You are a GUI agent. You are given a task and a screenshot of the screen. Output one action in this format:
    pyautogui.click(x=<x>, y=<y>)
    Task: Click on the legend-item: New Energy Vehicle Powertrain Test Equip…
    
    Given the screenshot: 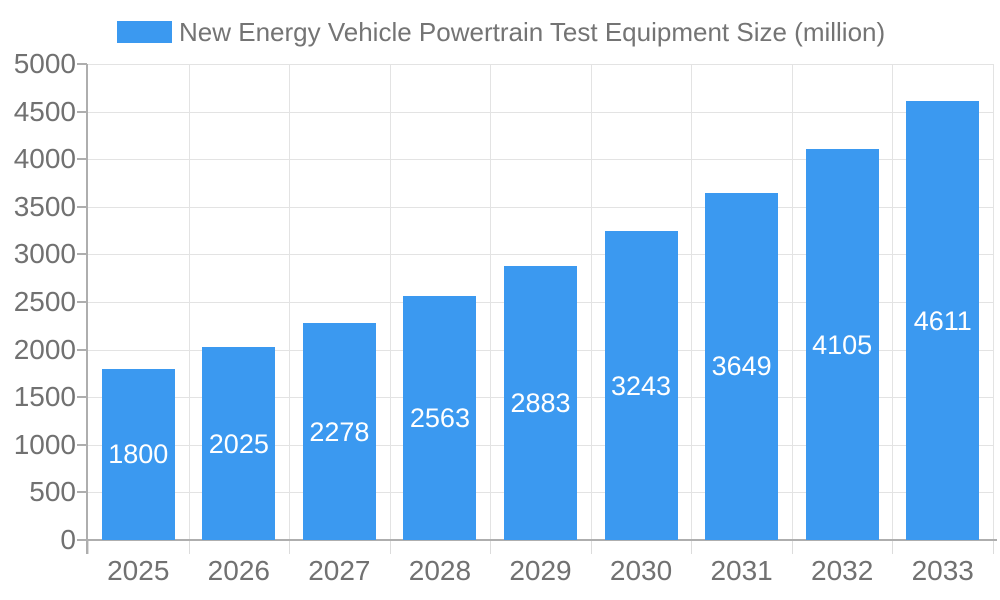 What is the action you would take?
    pyautogui.click(x=501, y=32)
    